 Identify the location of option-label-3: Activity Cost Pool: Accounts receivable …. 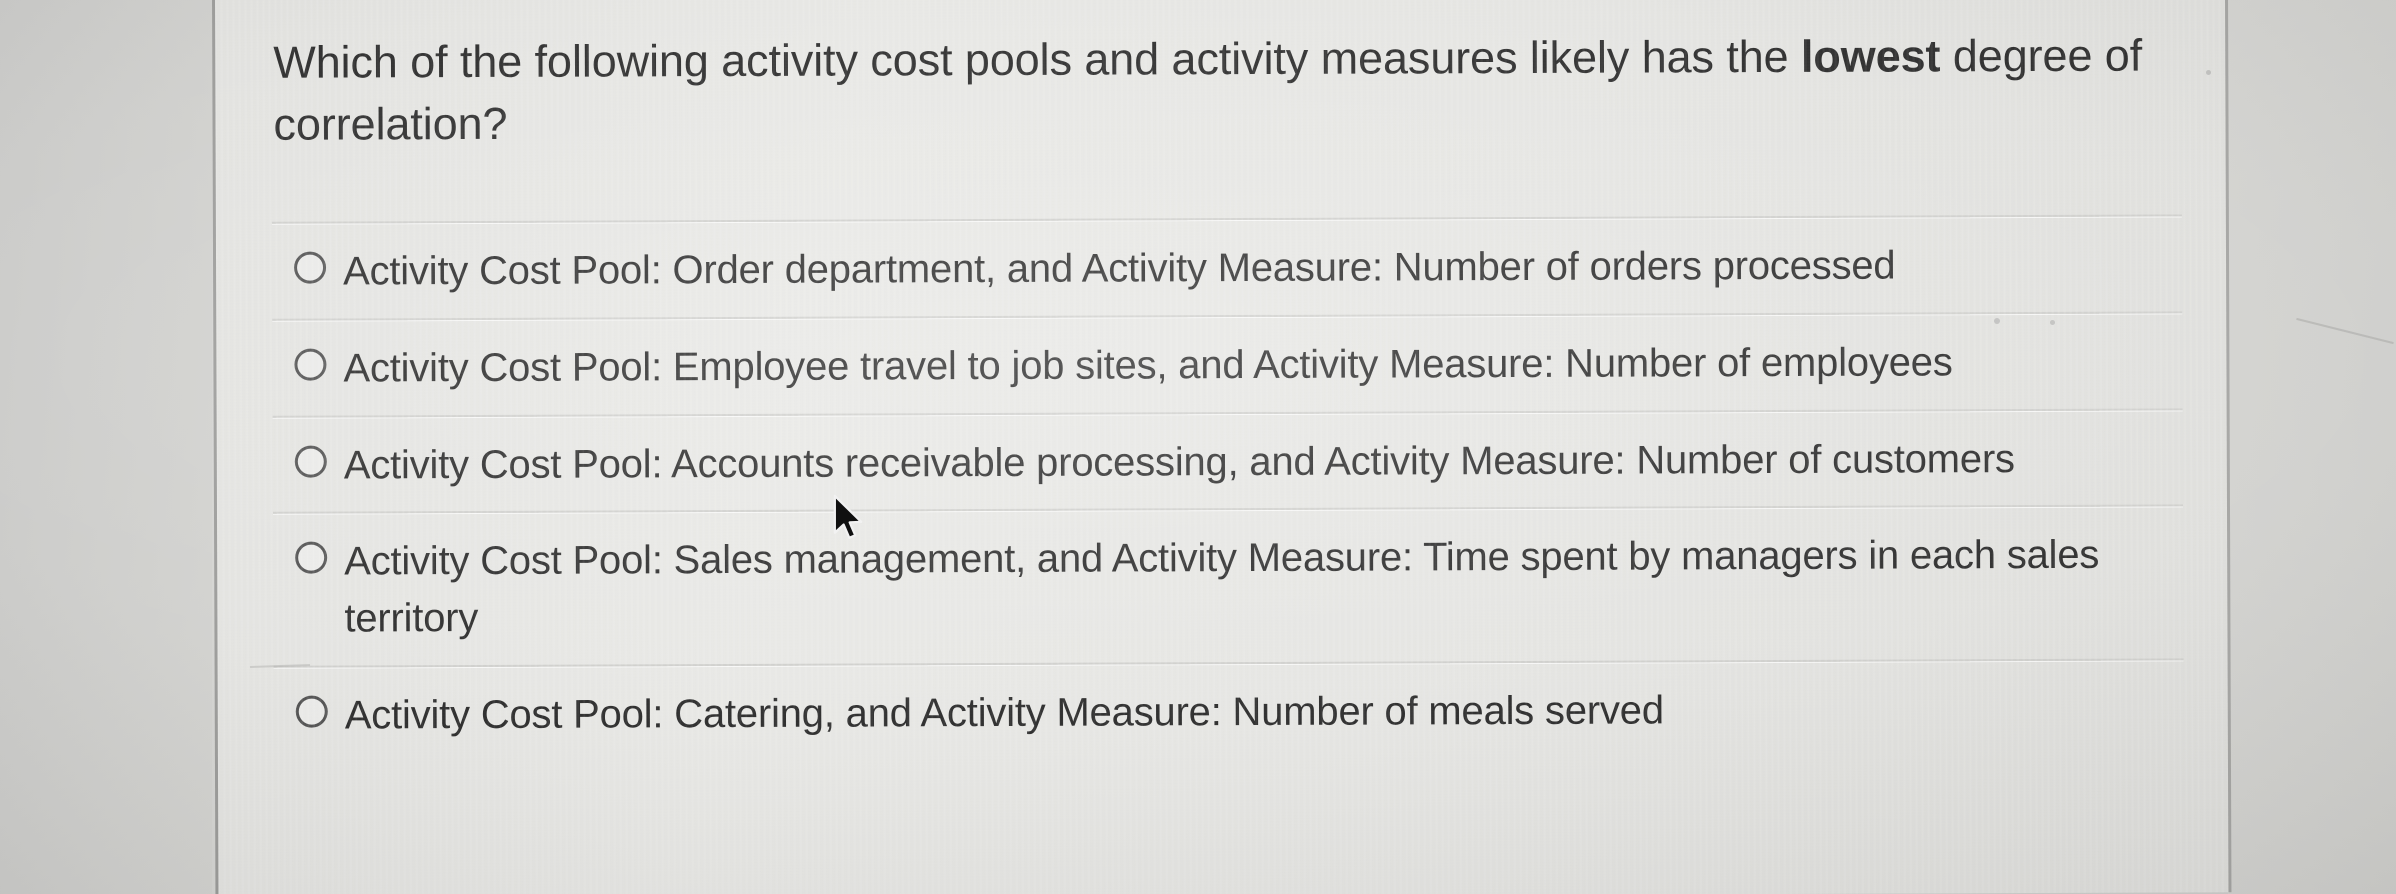
(1179, 462).